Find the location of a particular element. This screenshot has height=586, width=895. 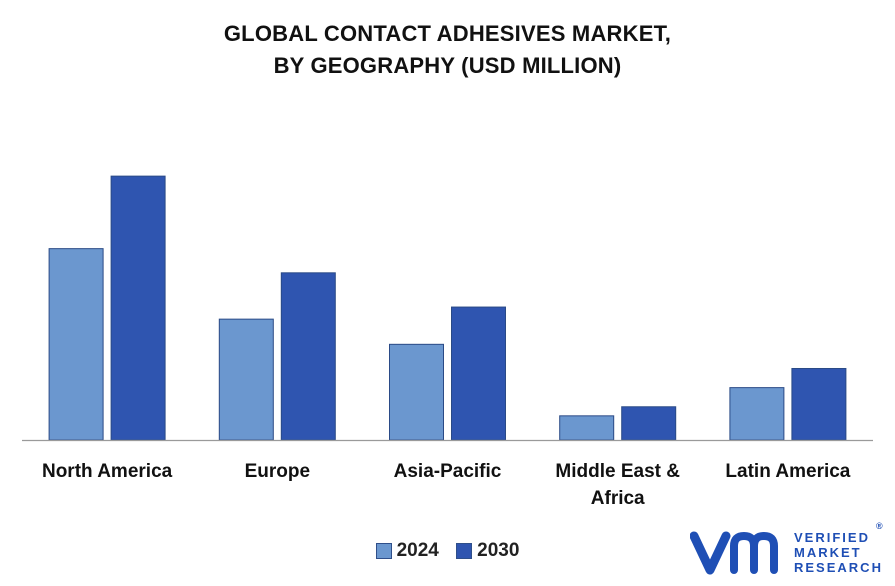

bar-europe-2030 is located at coordinates (308, 356).